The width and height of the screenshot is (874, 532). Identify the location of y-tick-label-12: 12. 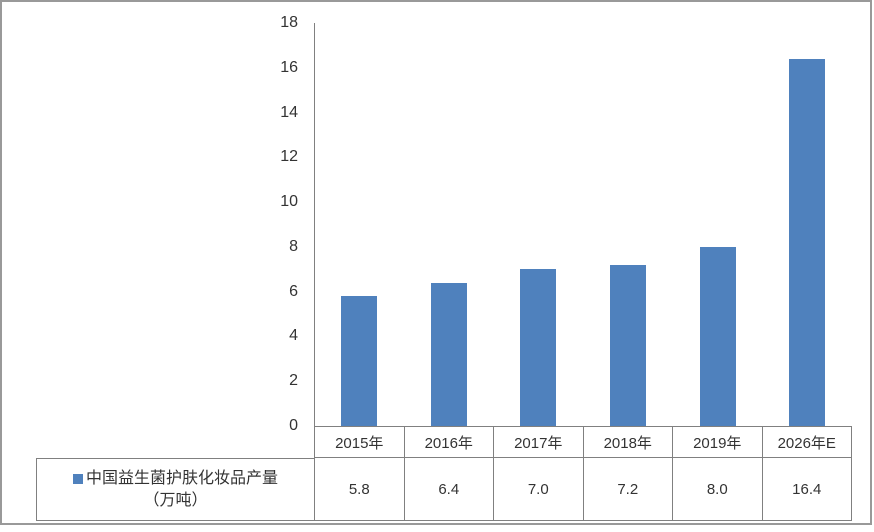
(289, 157).